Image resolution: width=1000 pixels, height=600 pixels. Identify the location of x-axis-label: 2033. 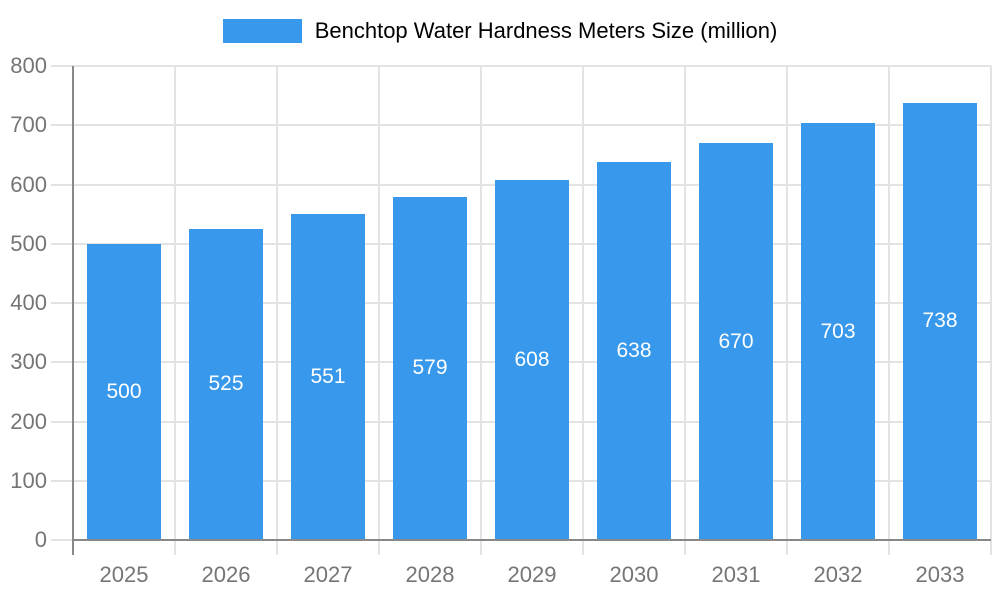
(940, 574).